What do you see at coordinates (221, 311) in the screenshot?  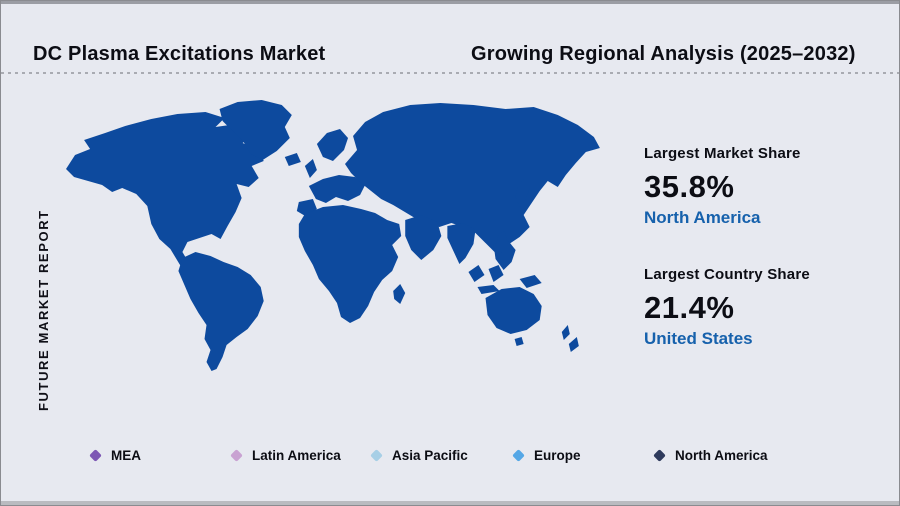 I see `map-south-america` at bounding box center [221, 311].